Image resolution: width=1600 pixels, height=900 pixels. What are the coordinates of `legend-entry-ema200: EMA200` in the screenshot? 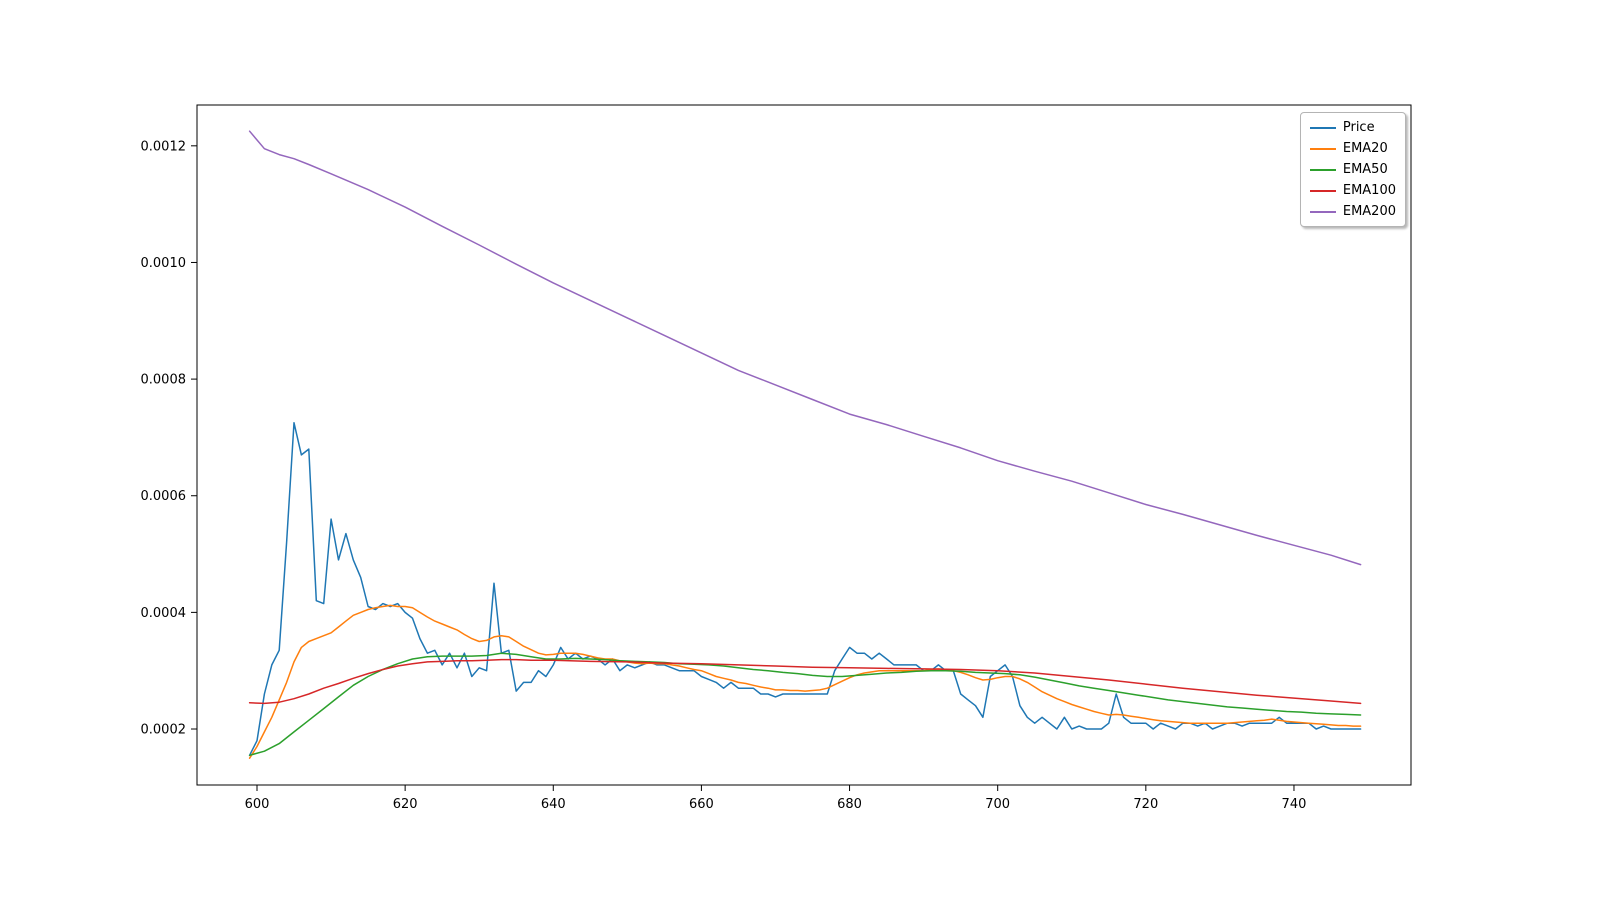 It's located at (1352, 211).